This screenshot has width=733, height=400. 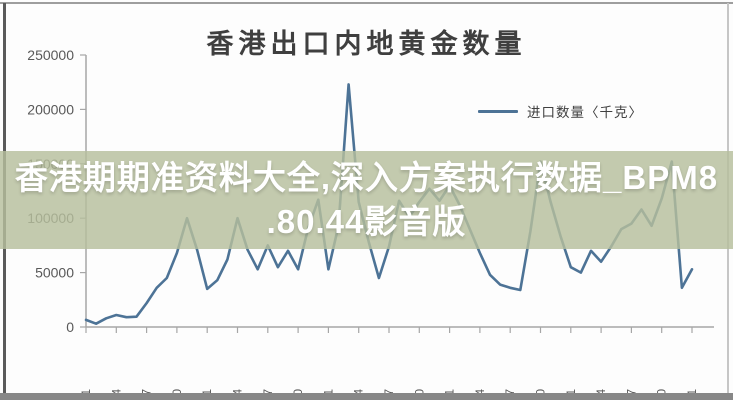 What do you see at coordinates (366, 177) in the screenshot?
I see `watermark-text-line1: 香港期期准资料大全,深入方案执行数据_BPM8` at bounding box center [366, 177].